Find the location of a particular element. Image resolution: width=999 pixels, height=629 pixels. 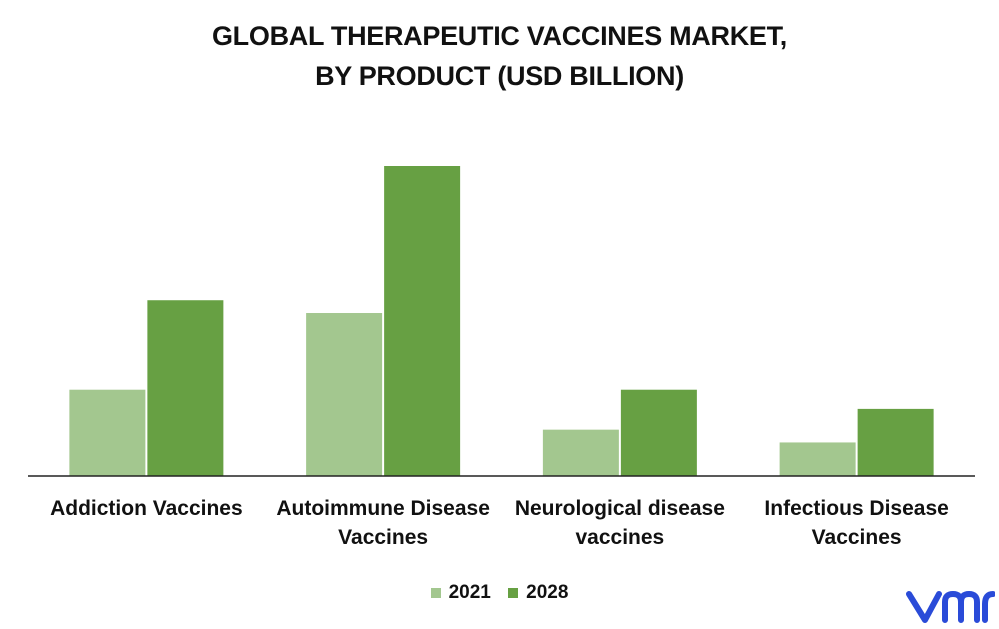

x-tick-label-2-0: Neurological disease is located at coordinates (620, 508).